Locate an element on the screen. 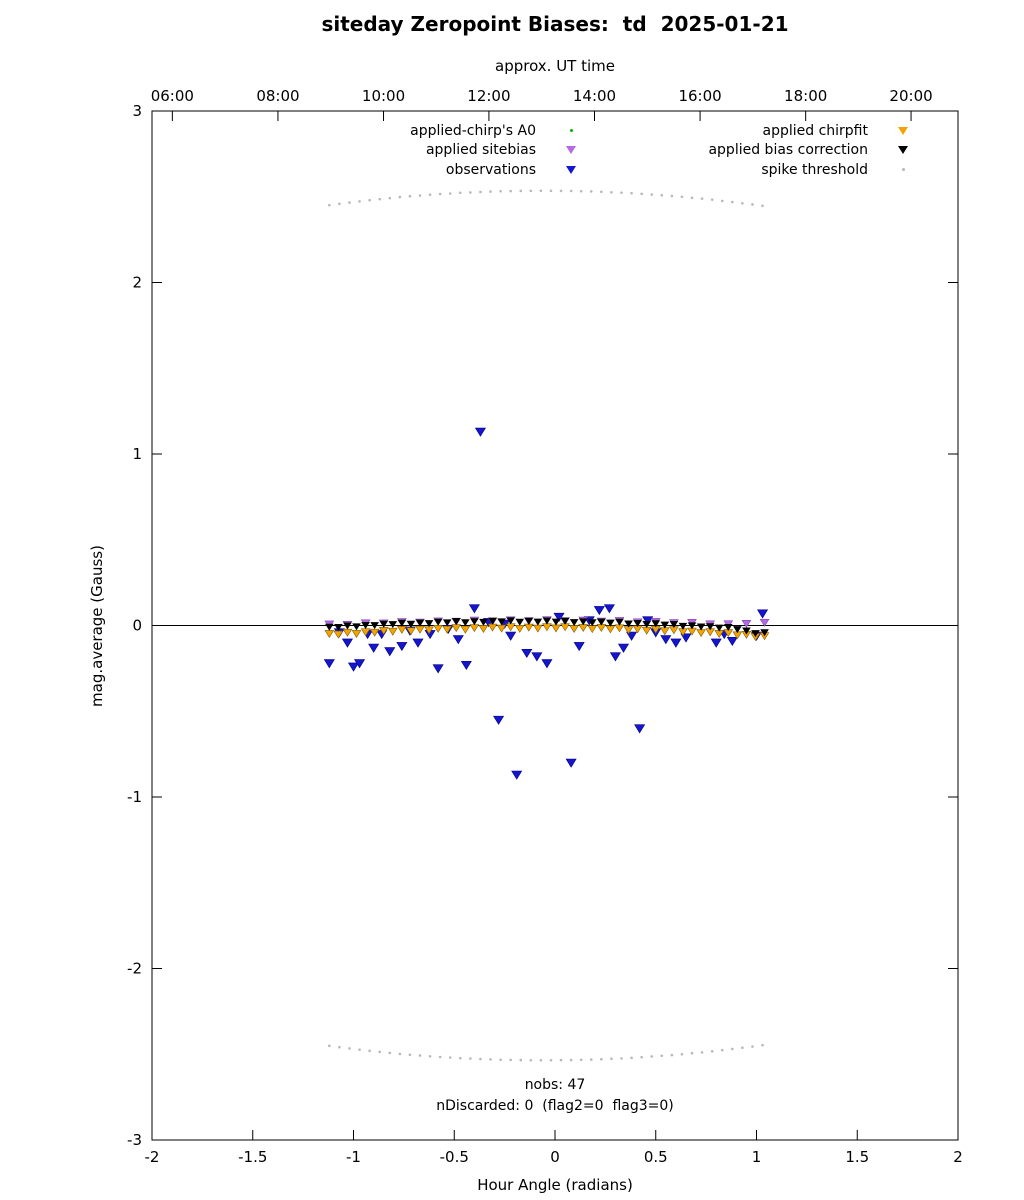  svg-text: 0.5 is located at coordinates (656, 1157).